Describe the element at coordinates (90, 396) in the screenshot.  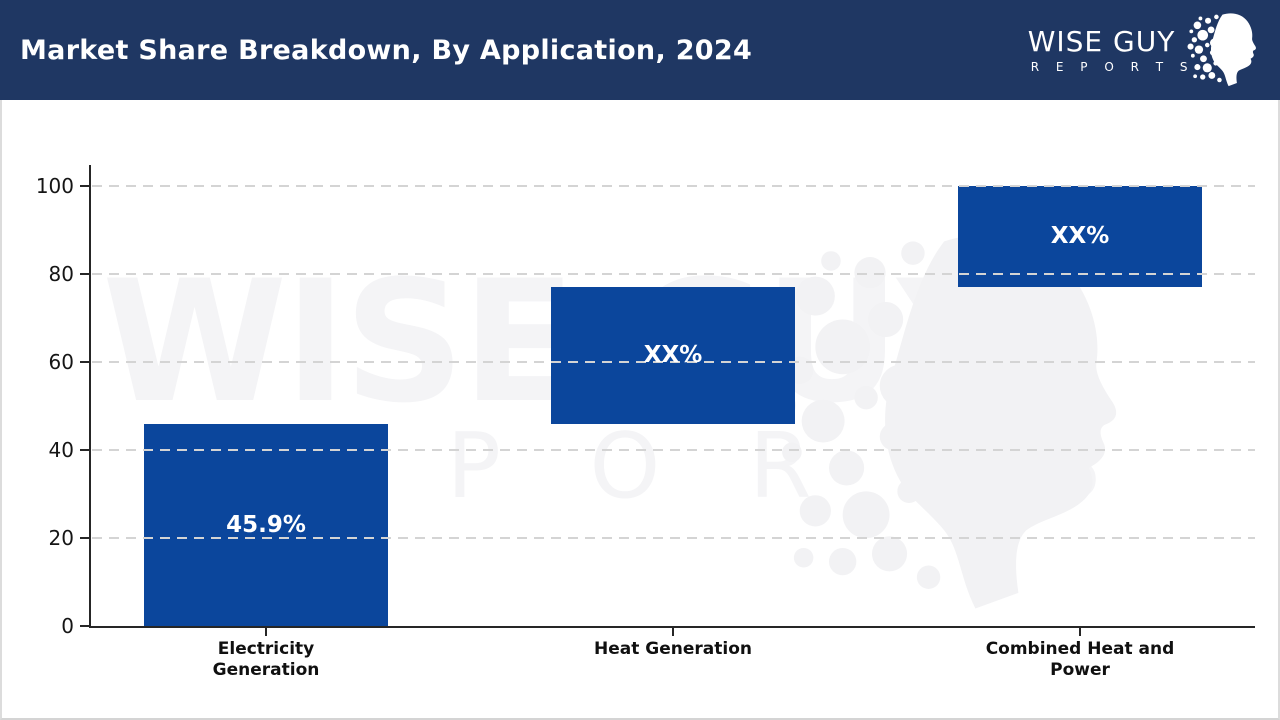
I see `y-axis-line` at that location.